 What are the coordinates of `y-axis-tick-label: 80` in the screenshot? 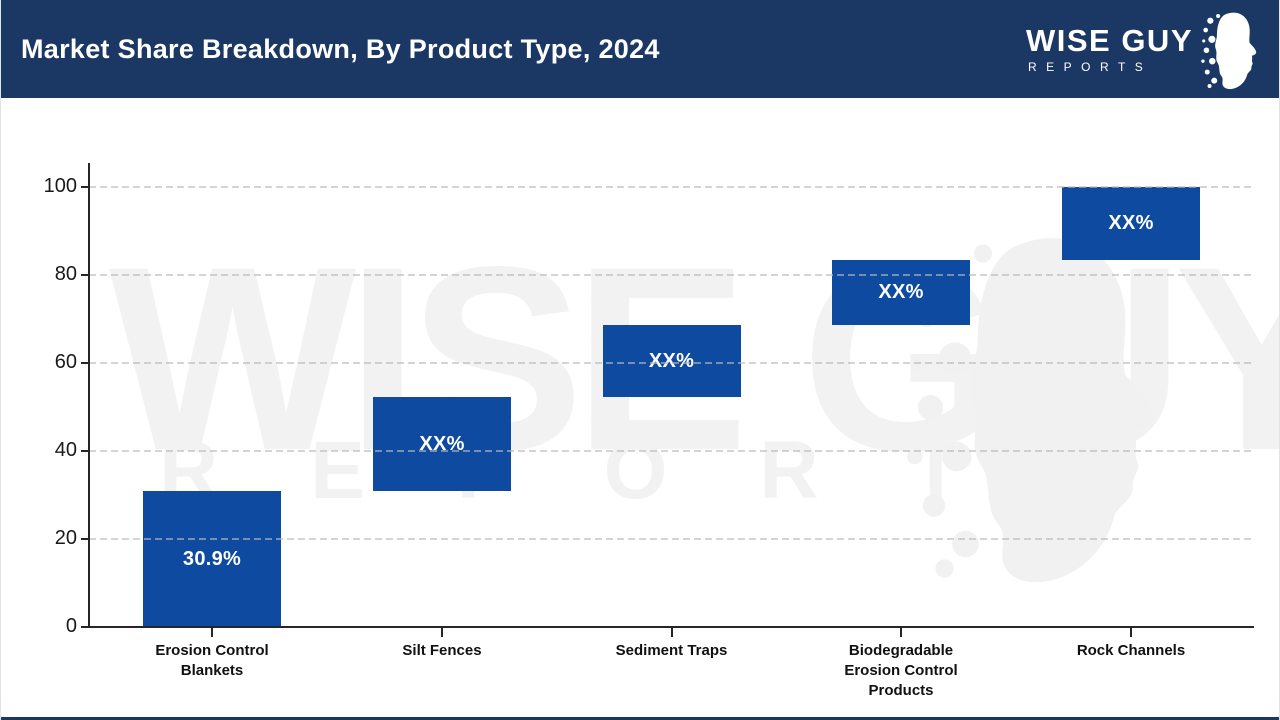 It's located at (65, 274).